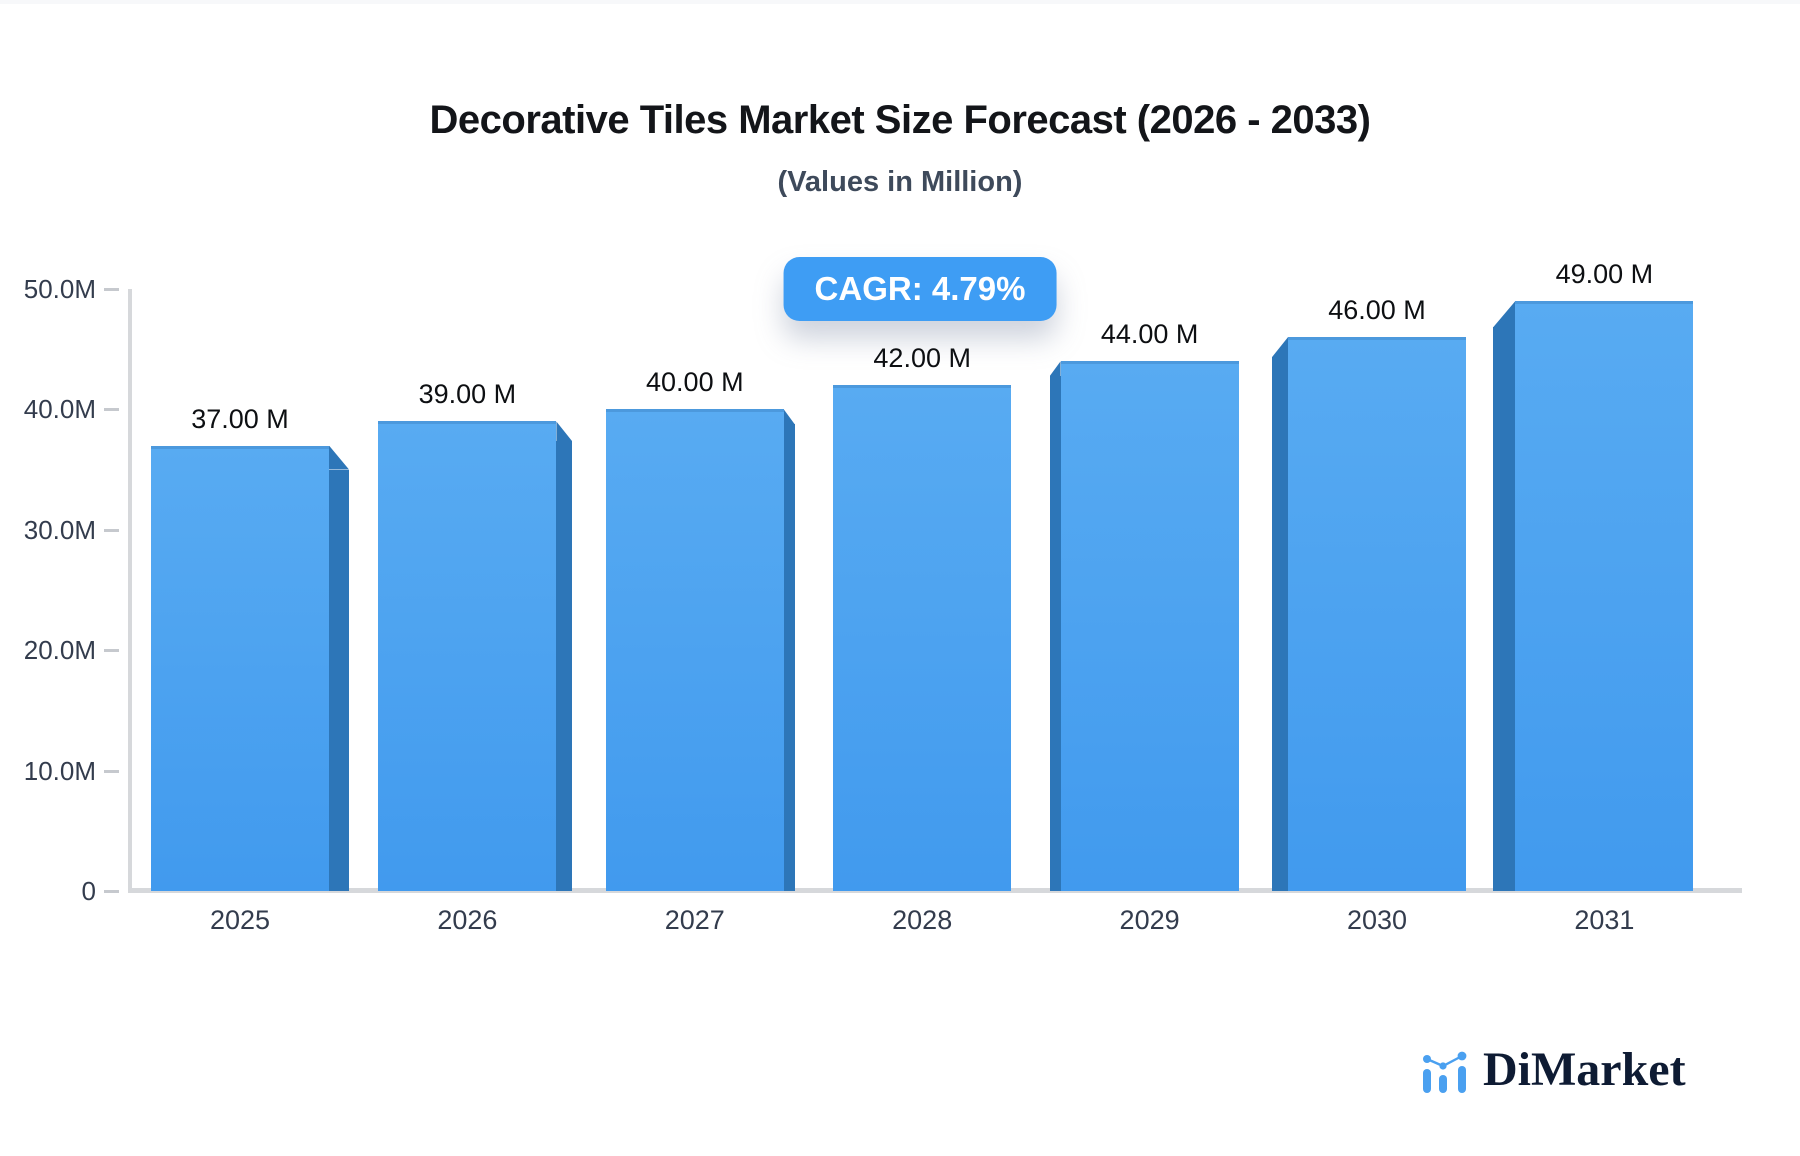 Image resolution: width=1800 pixels, height=1156 pixels. Describe the element at coordinates (467, 920) in the screenshot. I see `x-axis-year-label: 2026` at that location.